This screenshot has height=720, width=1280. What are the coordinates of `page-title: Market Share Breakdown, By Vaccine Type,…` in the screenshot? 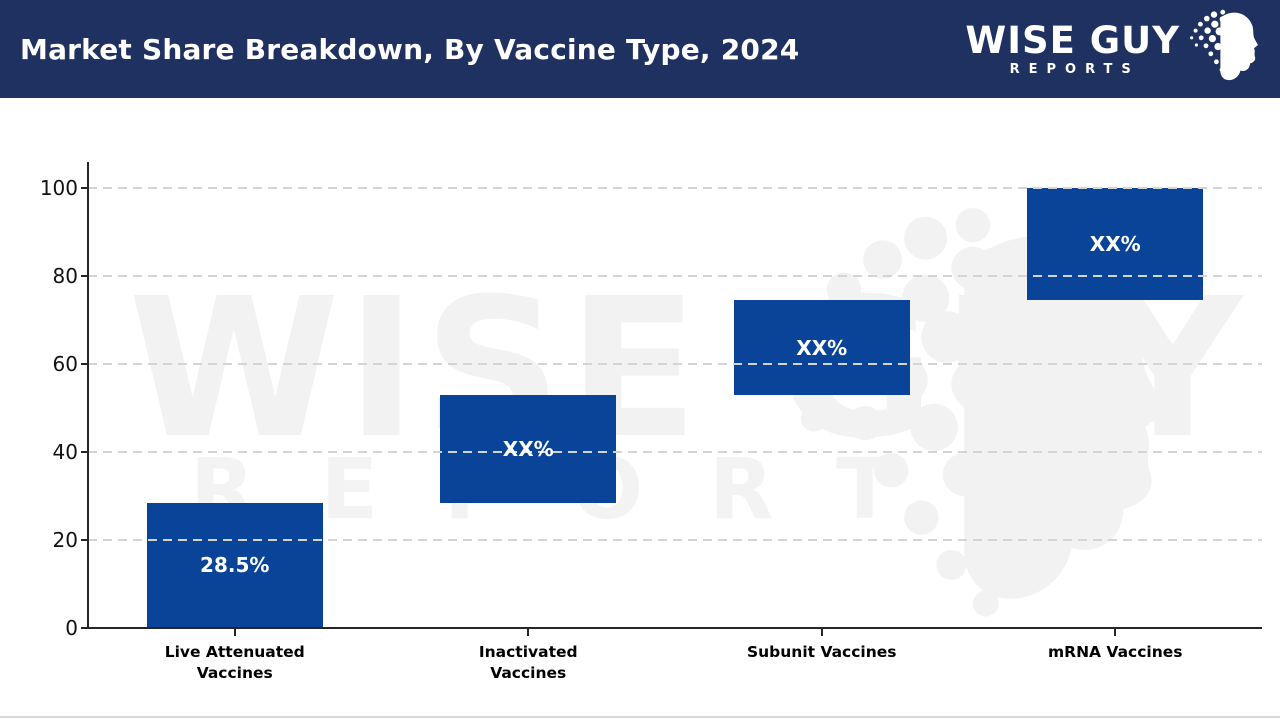 It's located at (410, 49).